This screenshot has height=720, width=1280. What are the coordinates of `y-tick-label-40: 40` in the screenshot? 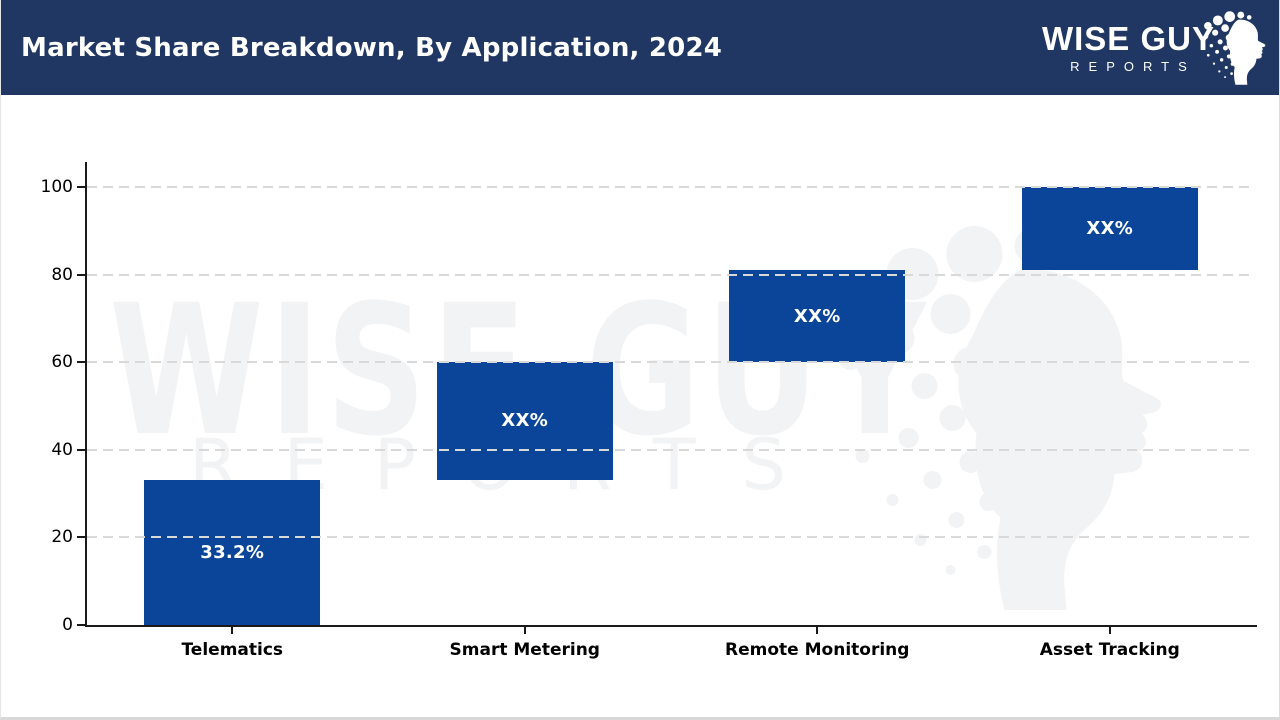 It's located at (62, 449).